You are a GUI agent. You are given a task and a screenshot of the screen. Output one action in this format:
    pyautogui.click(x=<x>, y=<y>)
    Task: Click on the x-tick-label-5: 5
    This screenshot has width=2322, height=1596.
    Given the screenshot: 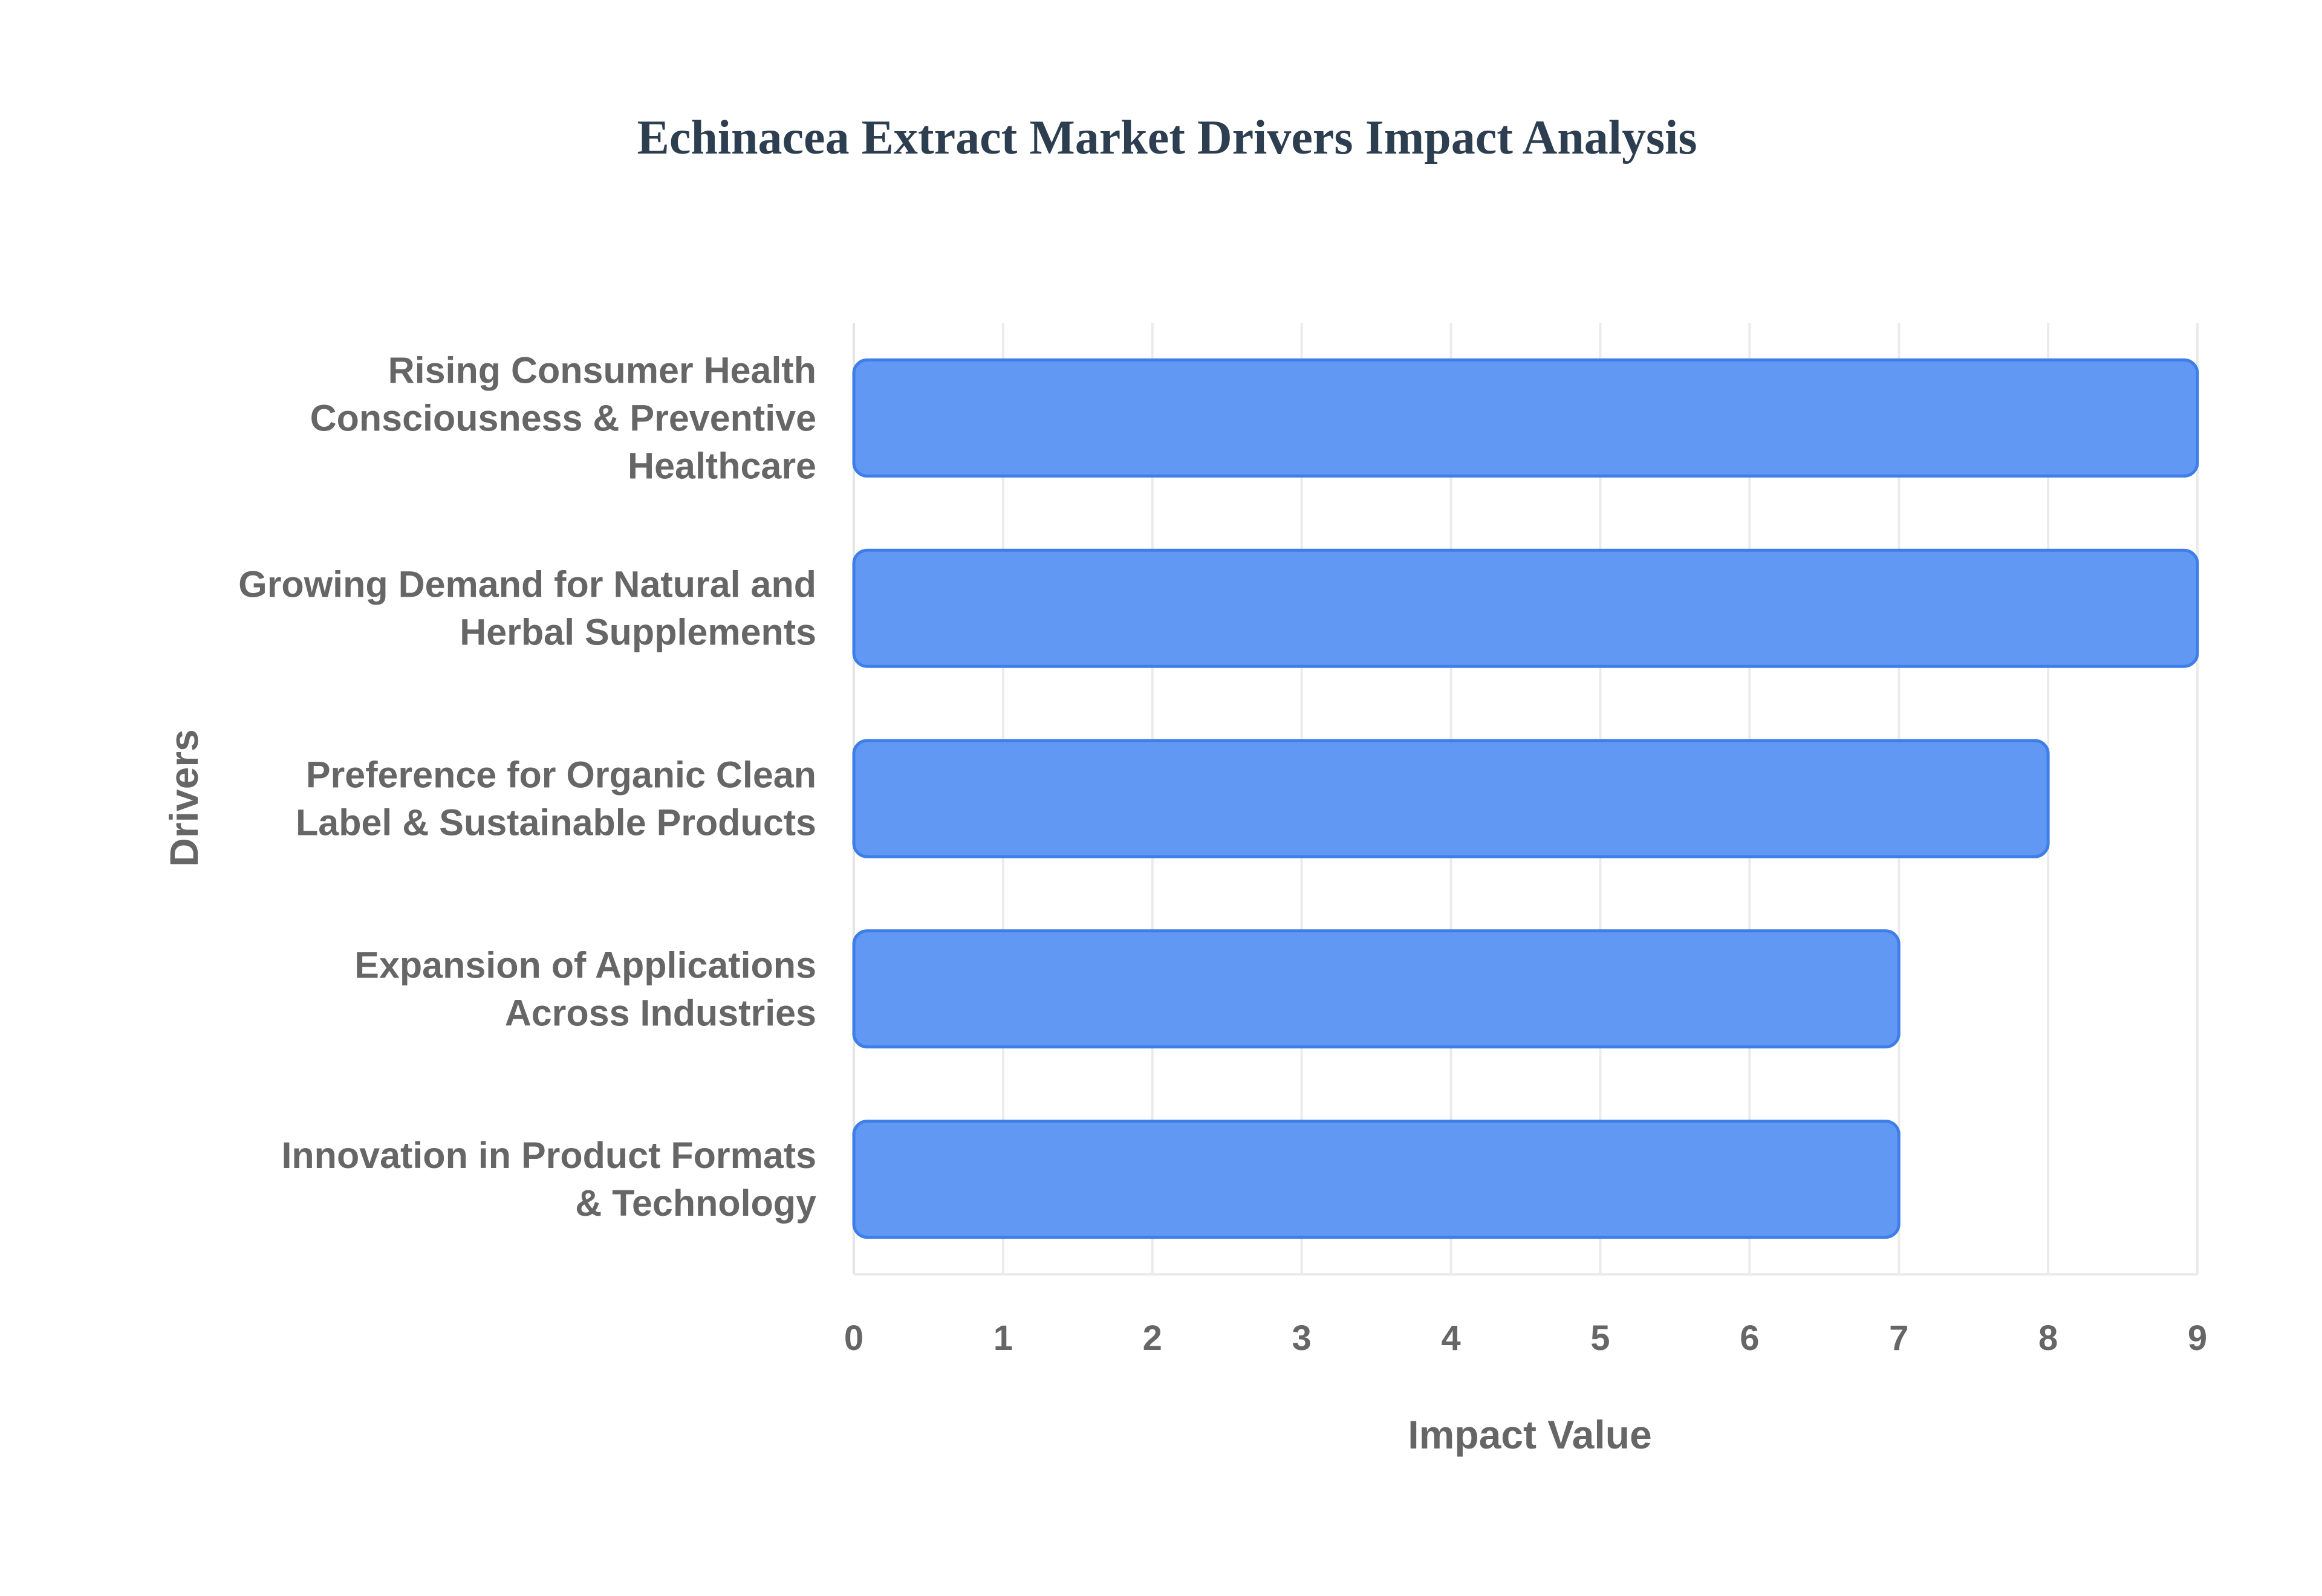 What is the action you would take?
    pyautogui.click(x=1600, y=1338)
    